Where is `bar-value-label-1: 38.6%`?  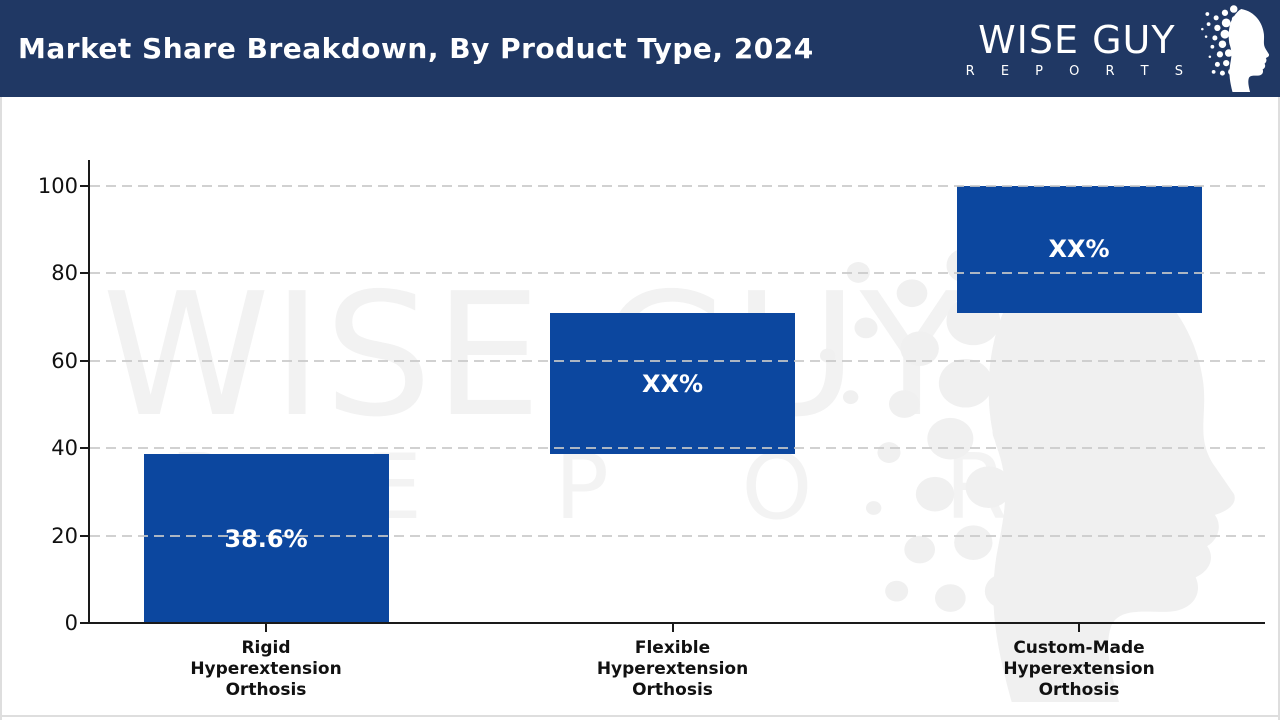
bar-value-label-1: 38.6% is located at coordinates (266, 538).